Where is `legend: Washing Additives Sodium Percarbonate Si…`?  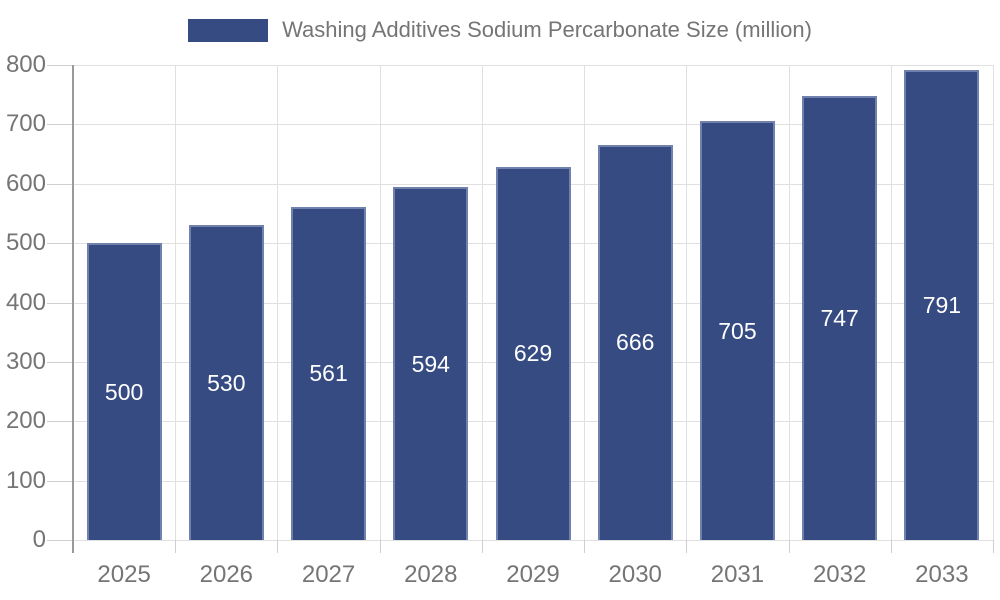 legend: Washing Additives Sodium Percarbonate Si… is located at coordinates (500, 30).